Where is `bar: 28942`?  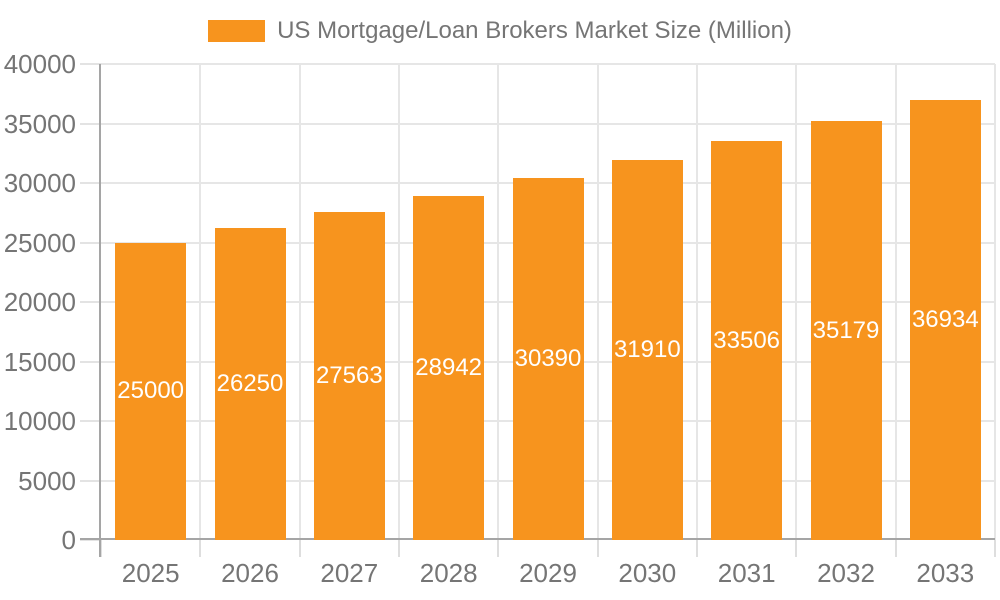 bar: 28942 is located at coordinates (449, 367).